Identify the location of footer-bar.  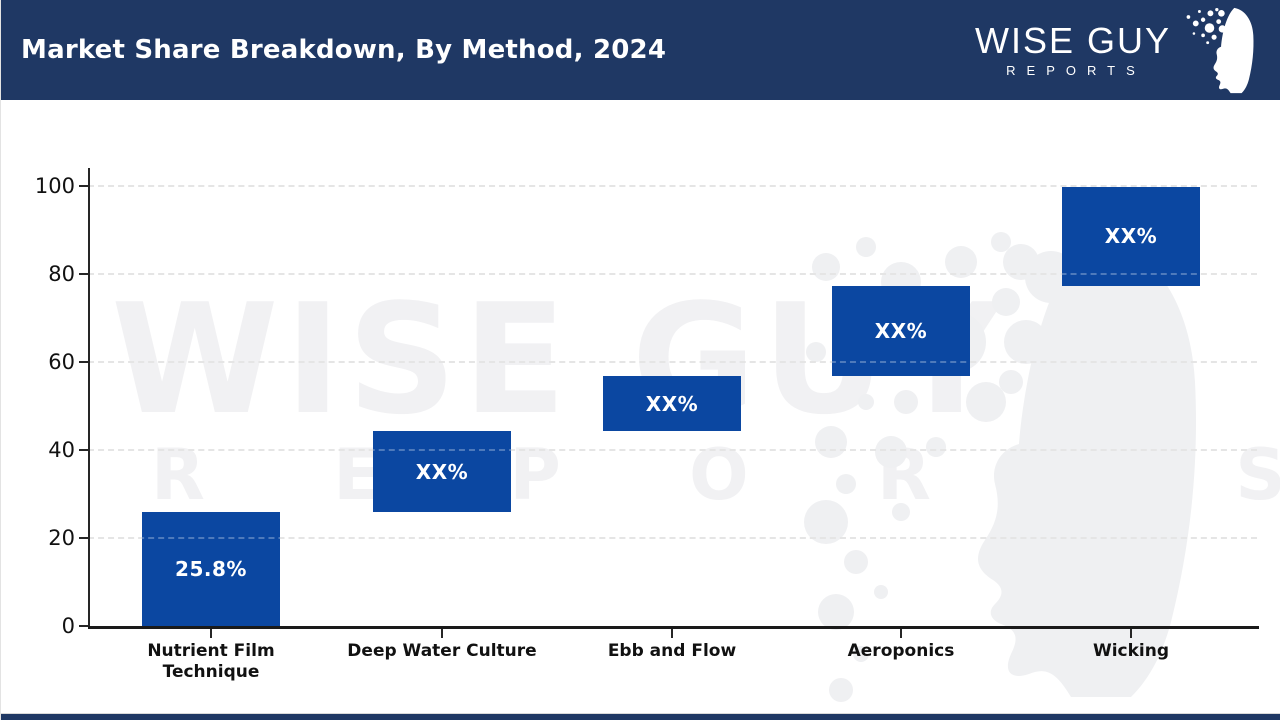
(640, 717).